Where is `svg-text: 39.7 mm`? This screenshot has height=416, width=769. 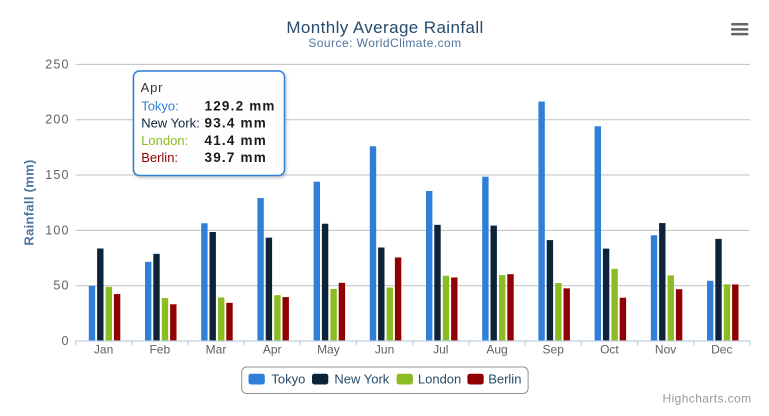 svg-text: 39.7 mm is located at coordinates (236, 157).